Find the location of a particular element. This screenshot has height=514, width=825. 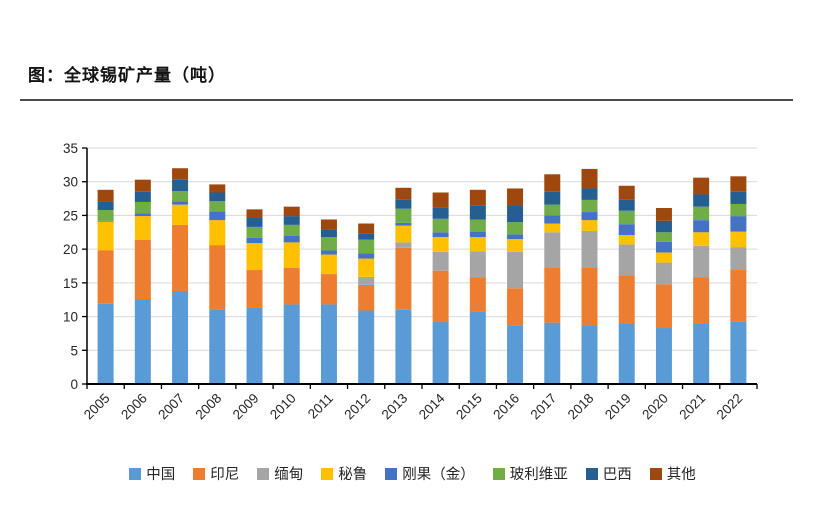

bar-2011-drcongo is located at coordinates (328, 252).